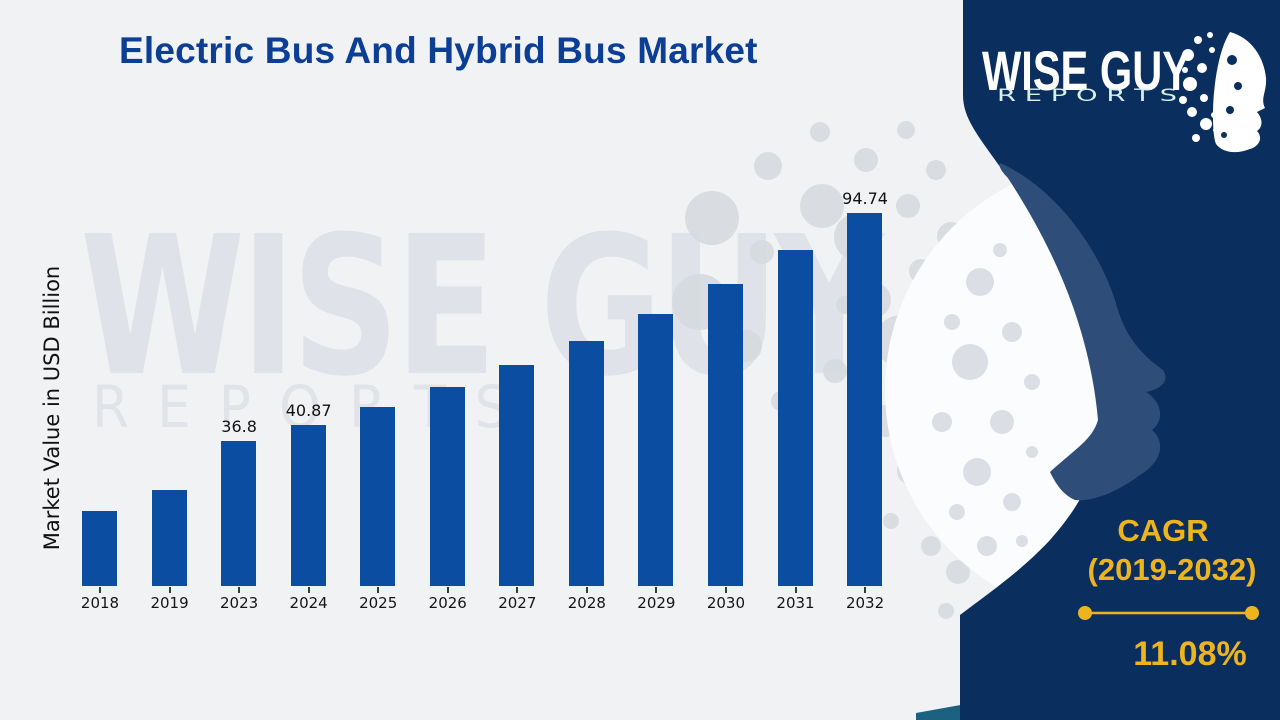  I want to click on bar-2018, so click(99, 548).